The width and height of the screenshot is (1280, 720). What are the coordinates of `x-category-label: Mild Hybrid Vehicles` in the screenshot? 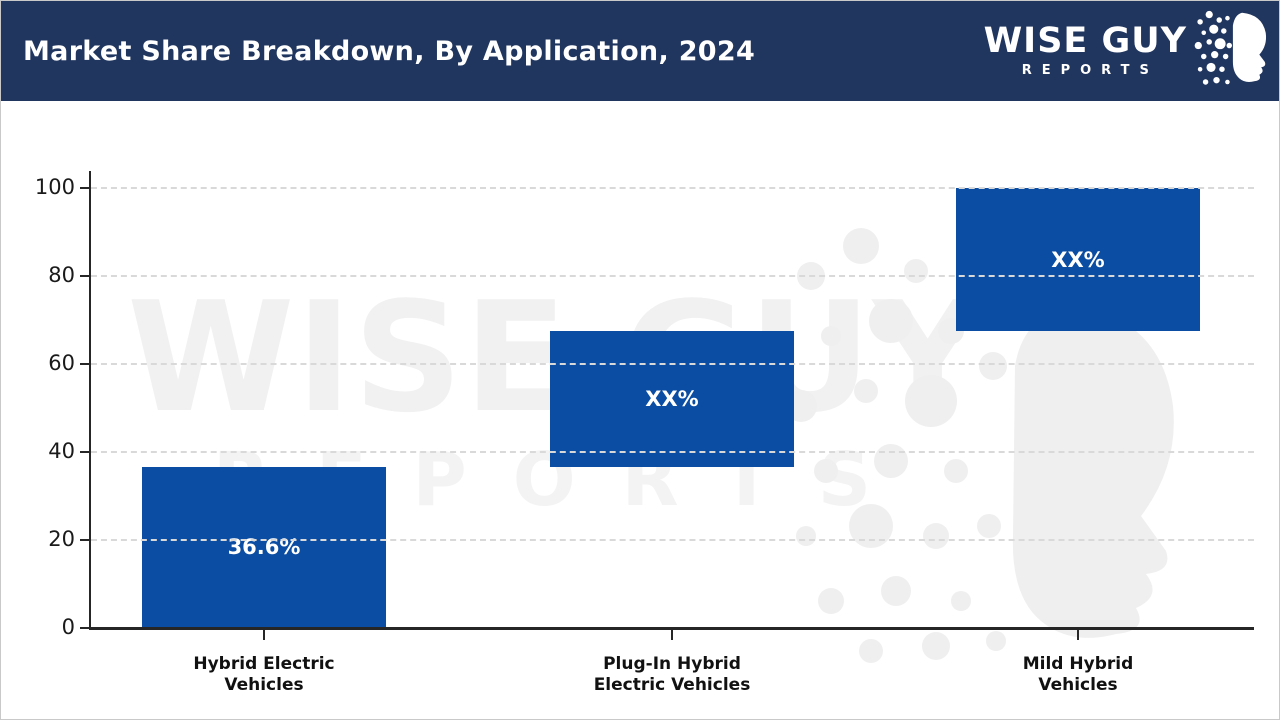 It's located at (1078, 674).